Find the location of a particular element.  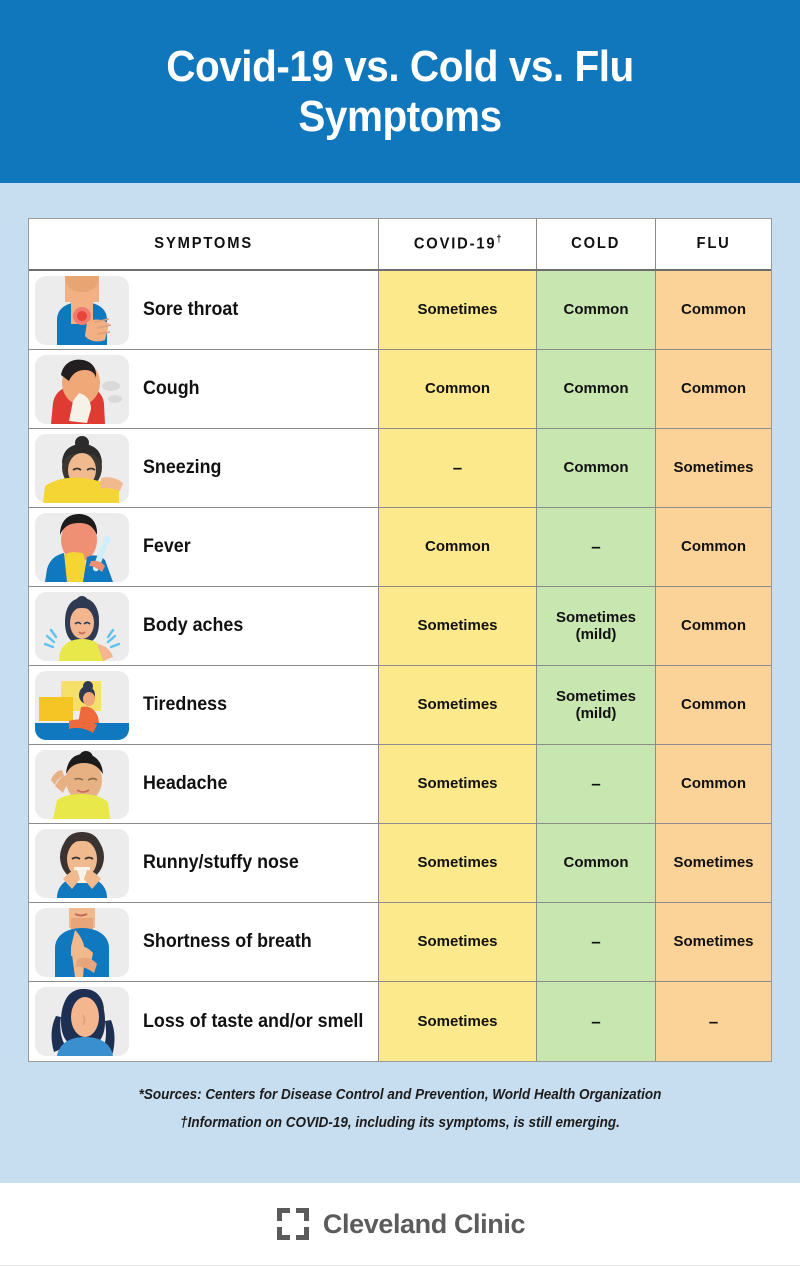

symptom-label: Sore throat is located at coordinates (191, 310).